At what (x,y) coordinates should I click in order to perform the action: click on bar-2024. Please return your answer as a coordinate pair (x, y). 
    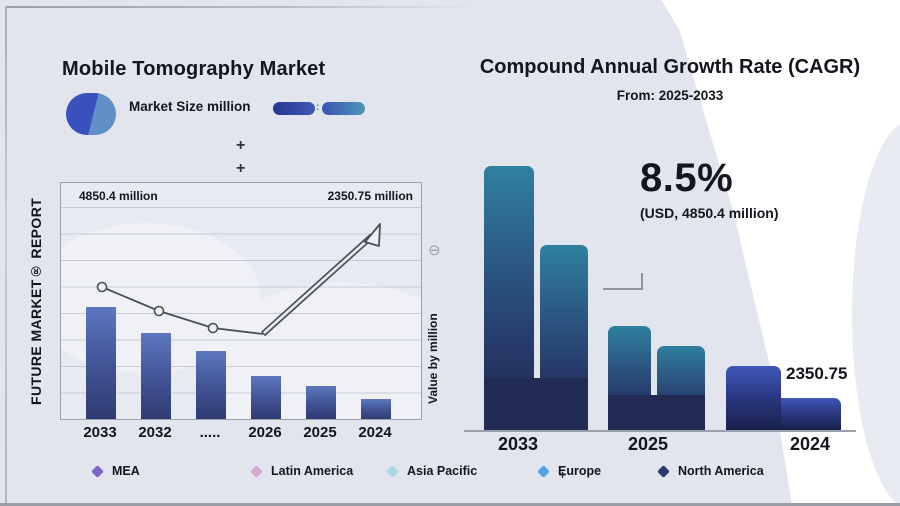
    Looking at the image, I should click on (376, 409).